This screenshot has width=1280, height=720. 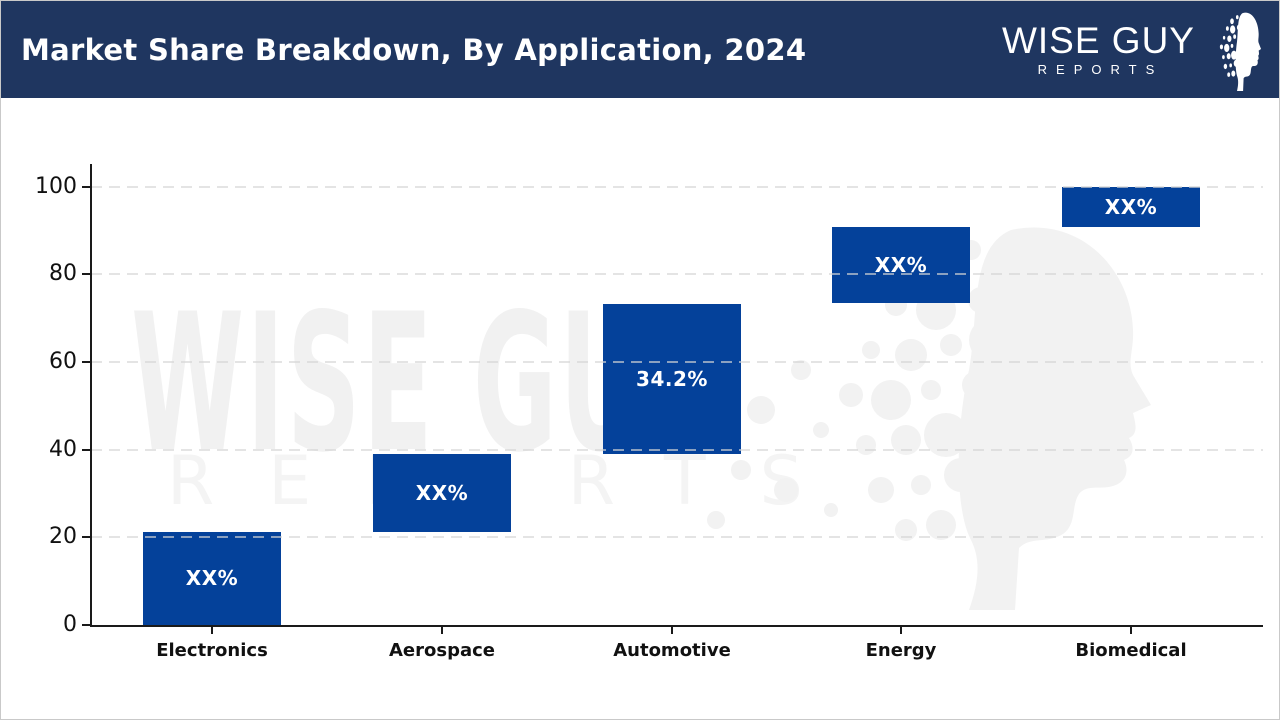 I want to click on logo-sub-text: REPORTS, so click(x=1100, y=69).